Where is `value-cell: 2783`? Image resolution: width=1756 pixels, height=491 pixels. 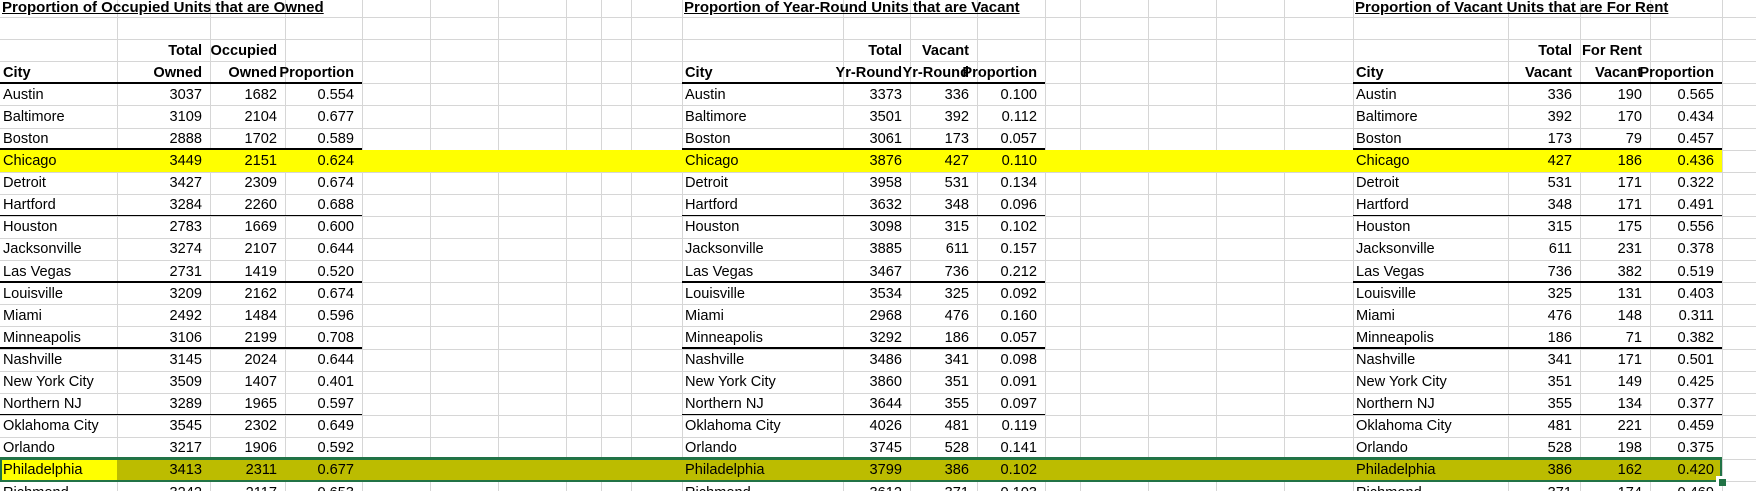
value-cell: 2783 is located at coordinates (185, 227).